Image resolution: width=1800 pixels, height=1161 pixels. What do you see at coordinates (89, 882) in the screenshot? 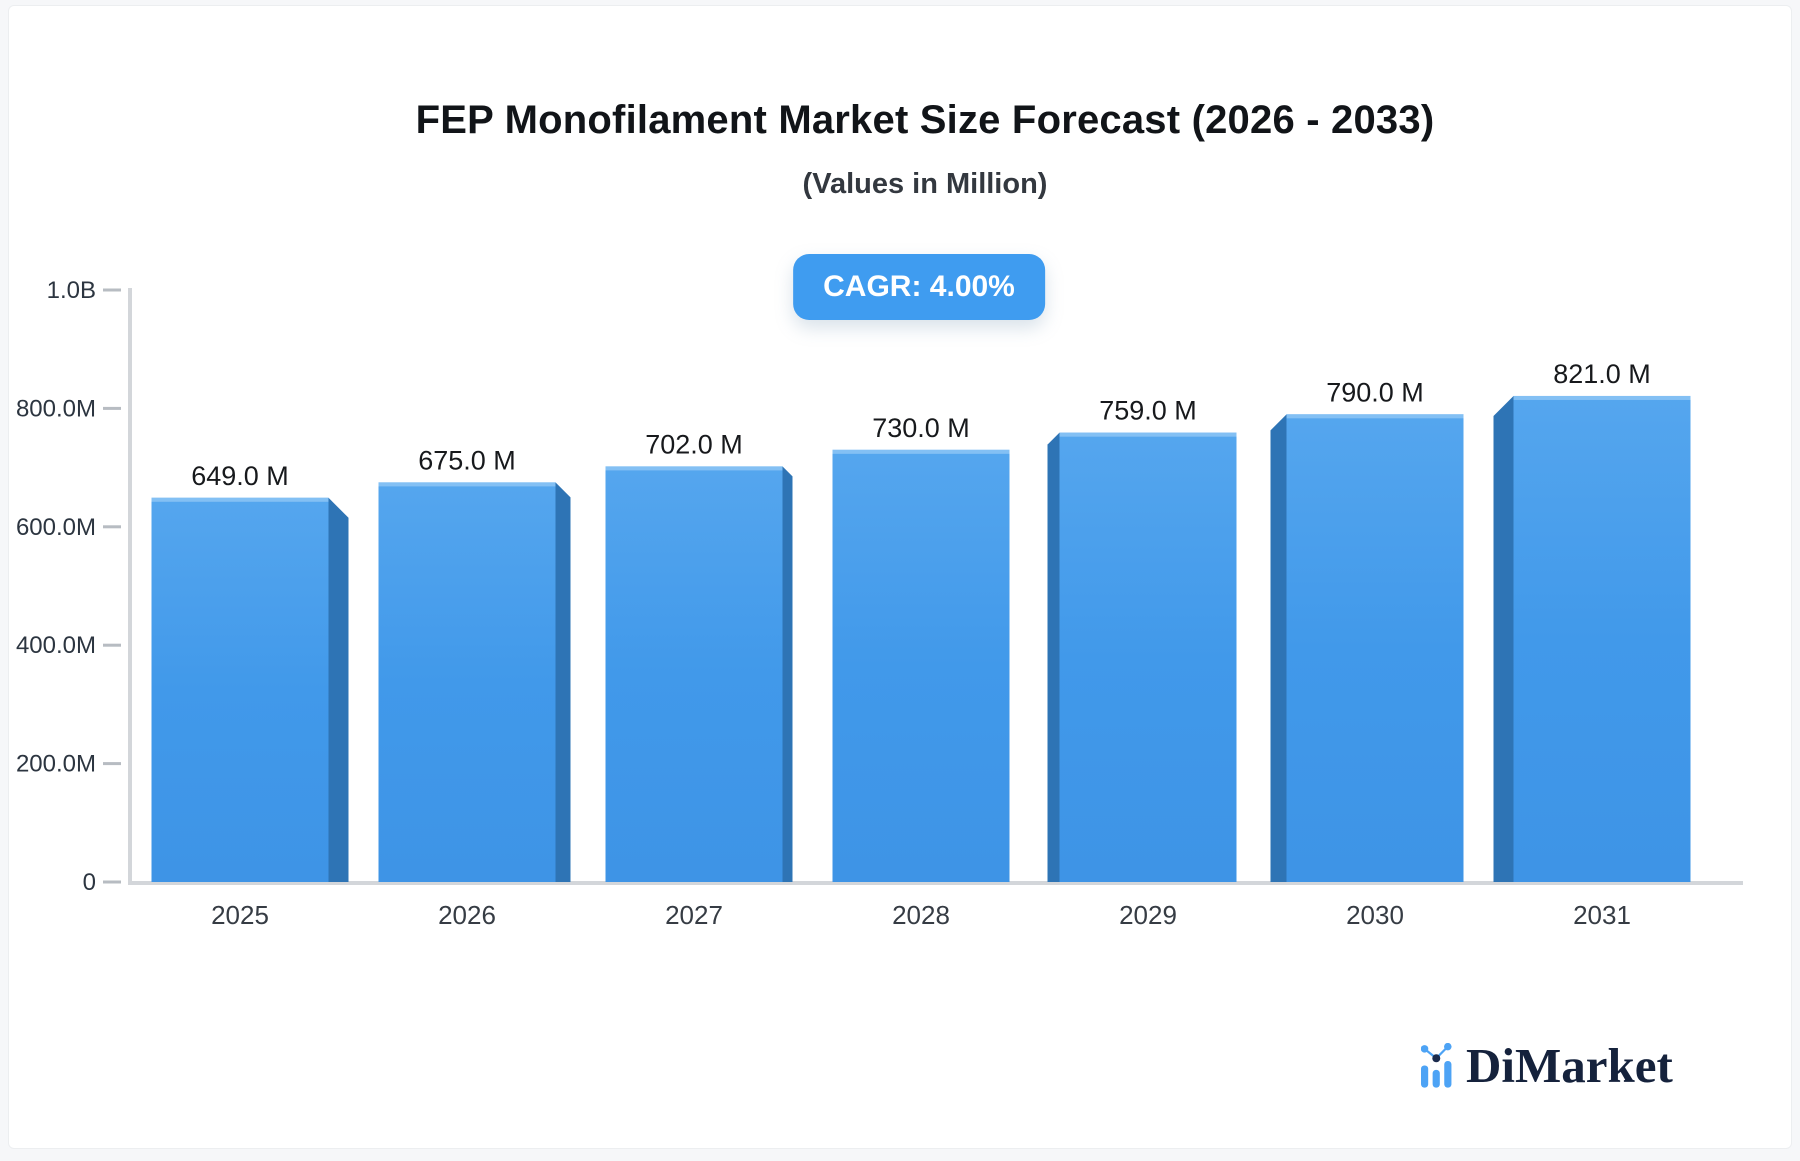
I see `y-axis-label: 0` at bounding box center [89, 882].